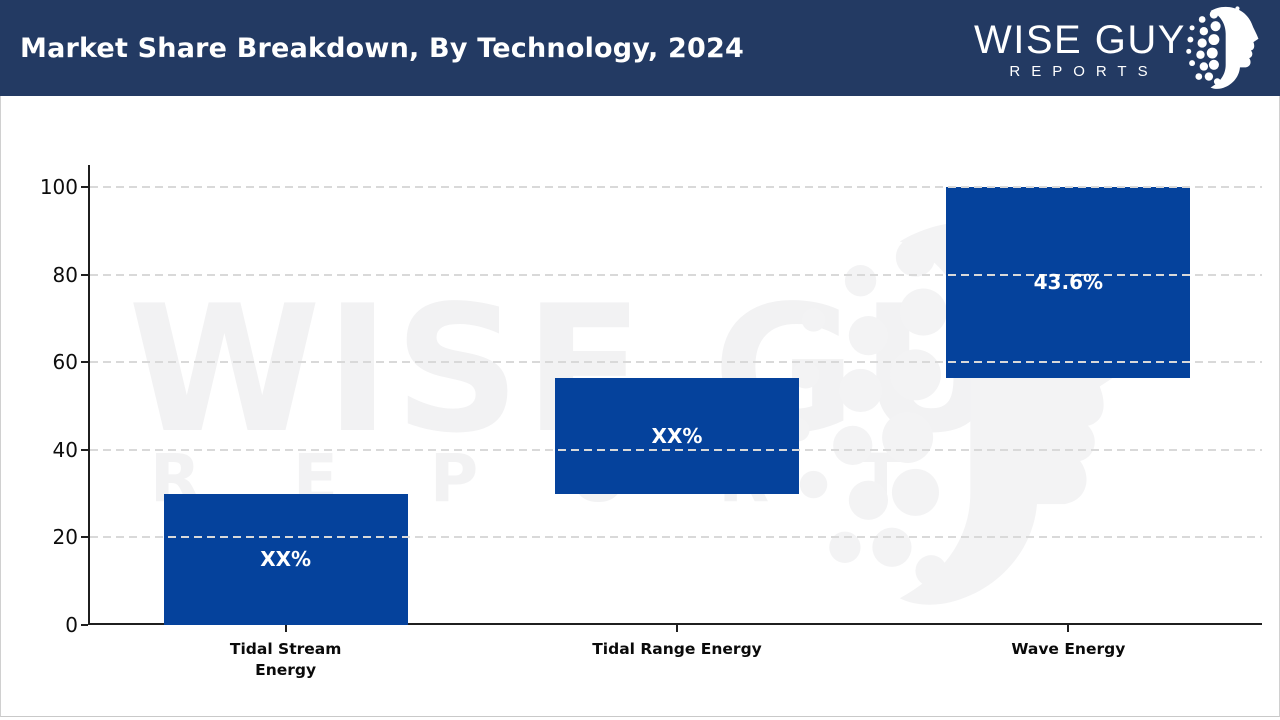  I want to click on bar-wave-energy, so click(1068, 282).